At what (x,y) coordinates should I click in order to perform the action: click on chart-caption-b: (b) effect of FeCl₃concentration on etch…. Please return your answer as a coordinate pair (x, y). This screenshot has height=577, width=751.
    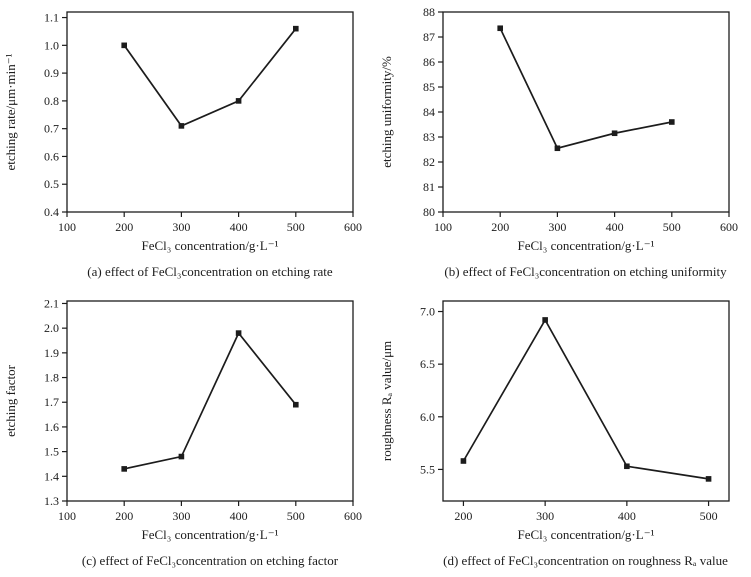
    Looking at the image, I should click on (585, 271).